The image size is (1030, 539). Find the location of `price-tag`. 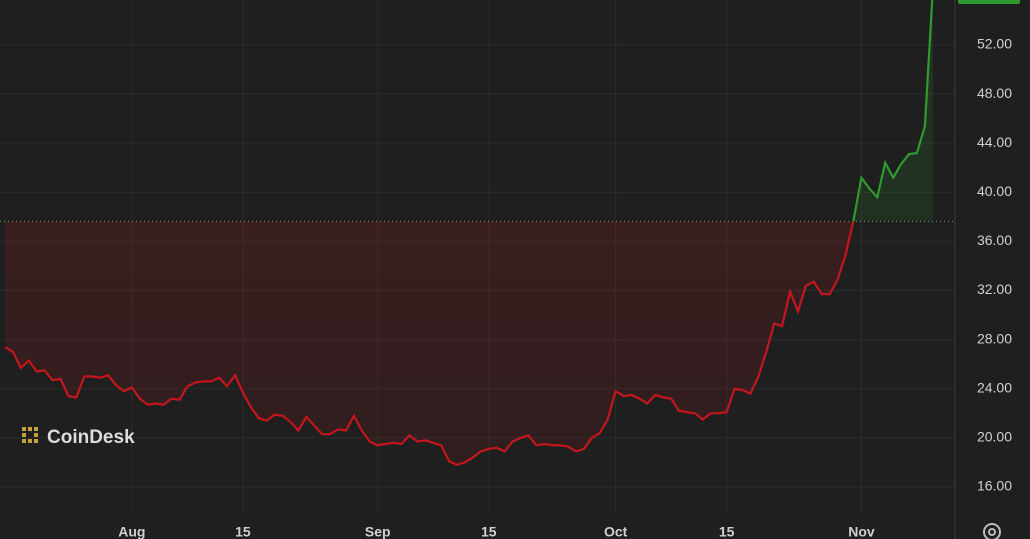

price-tag is located at coordinates (989, 2).